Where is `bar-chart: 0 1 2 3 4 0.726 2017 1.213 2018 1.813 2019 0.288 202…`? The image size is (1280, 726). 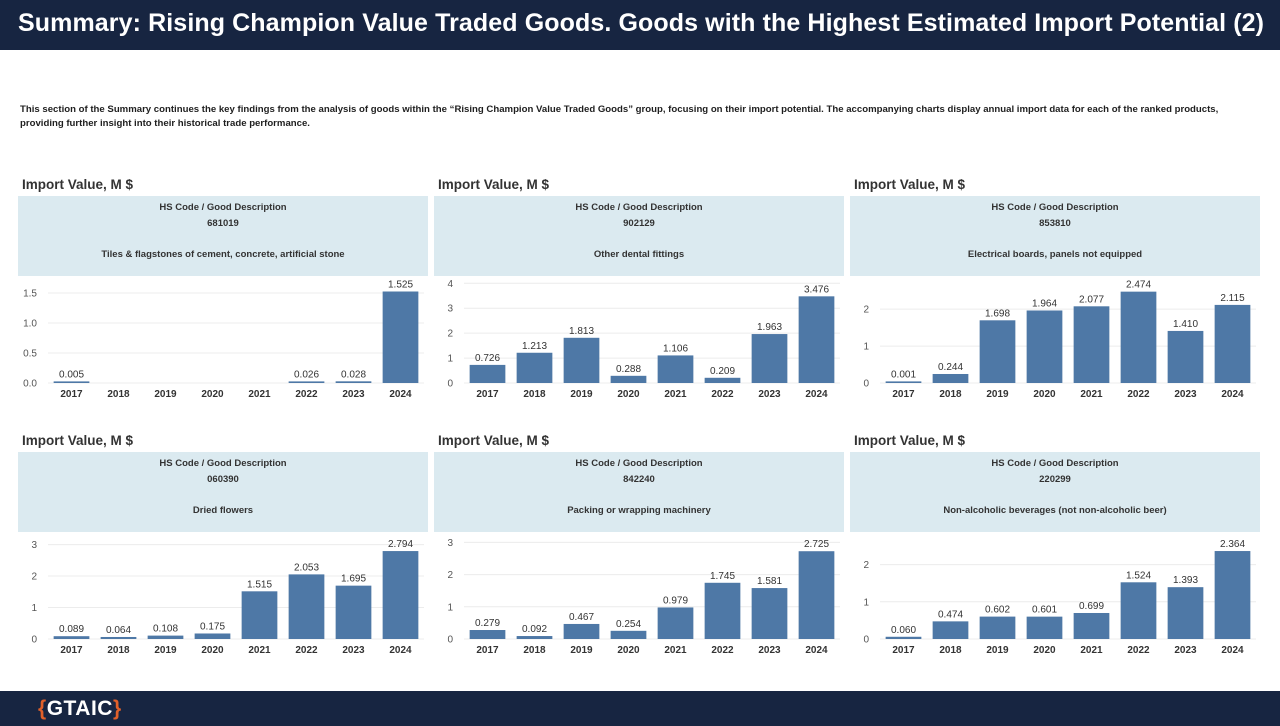 bar-chart: 0 1 2 3 4 0.726 2017 1.213 2018 1.813 2019 0.288 202… is located at coordinates (639, 342).